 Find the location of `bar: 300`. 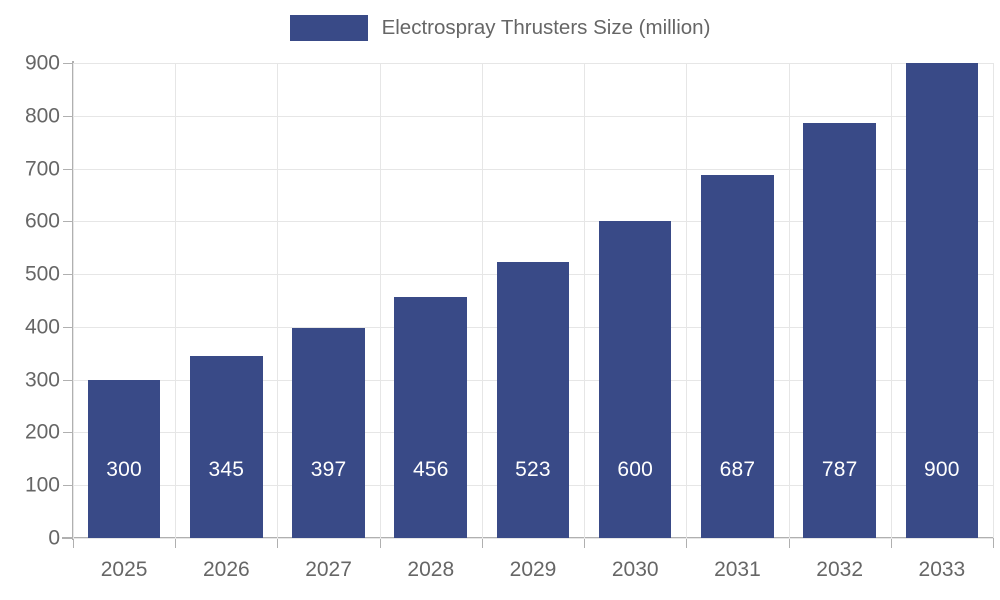

bar: 300 is located at coordinates (124, 458).